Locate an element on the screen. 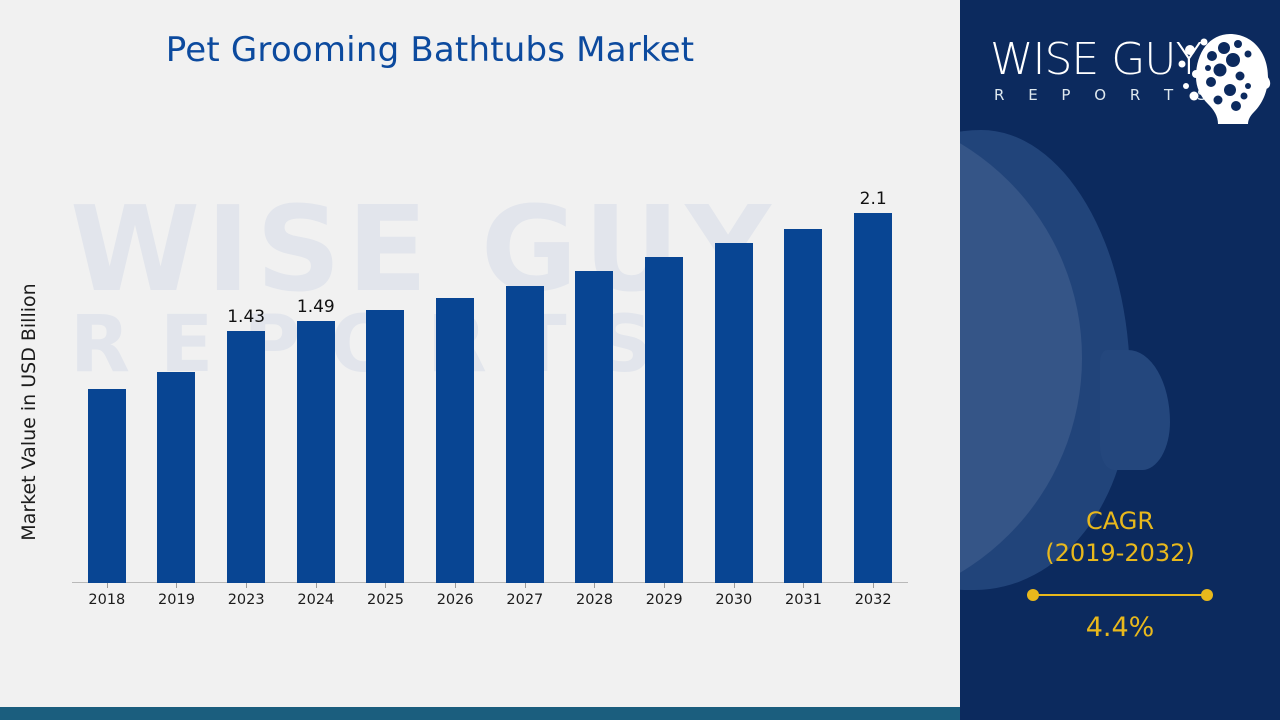 This screenshot has width=1280, height=720. cagr-block: CAGR (2019-2032) 4.4% is located at coordinates (1120, 574).